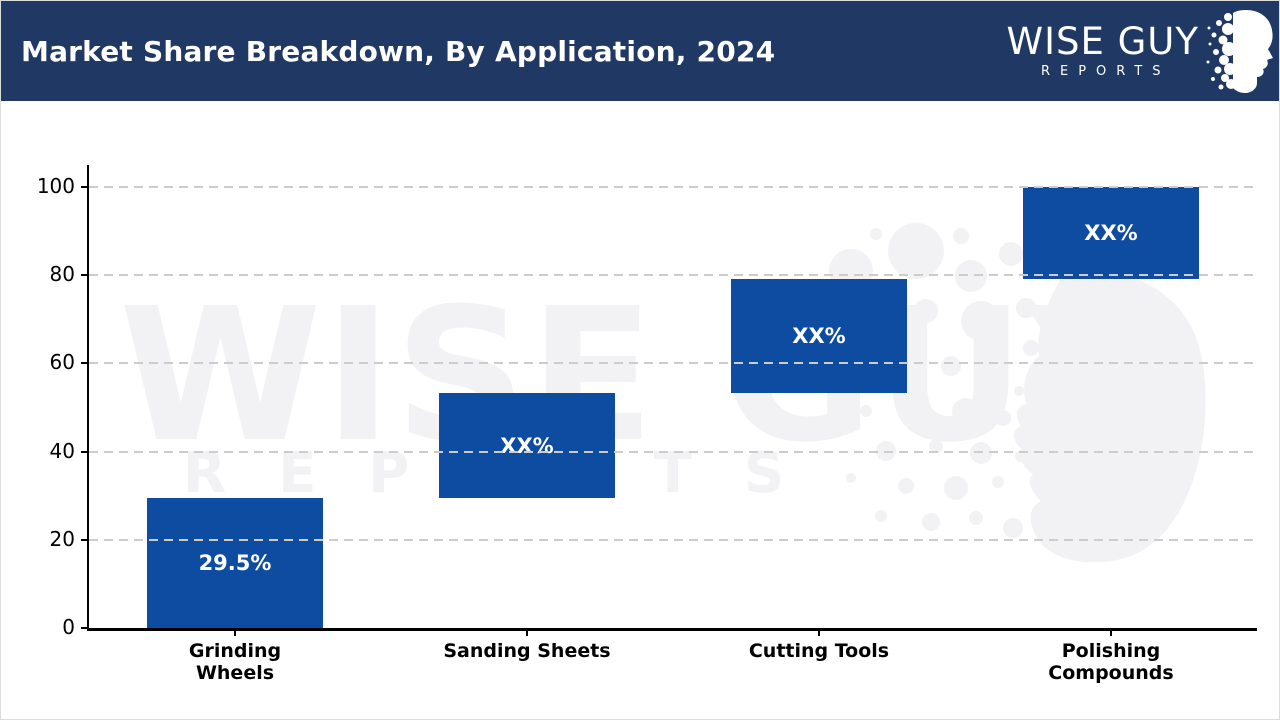 The image size is (1280, 720). I want to click on bar-grinding-wheels: 29.5%, so click(235, 562).